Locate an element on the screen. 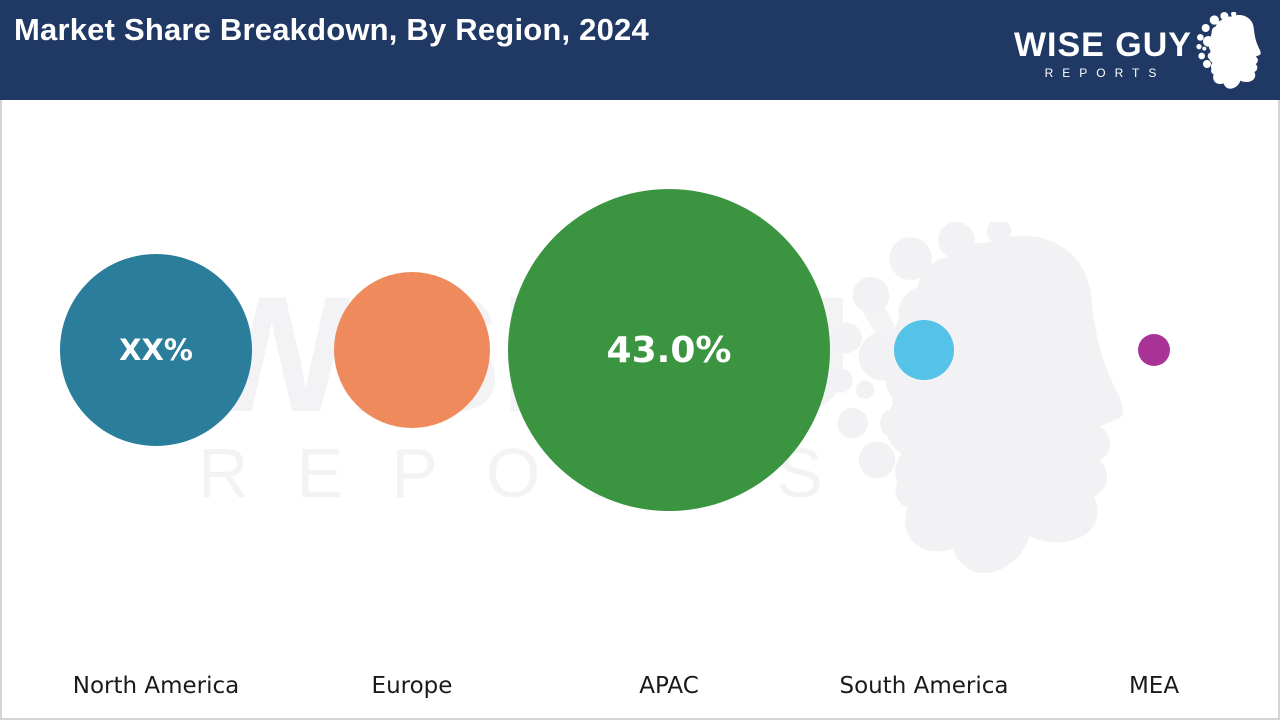 This screenshot has height=720, width=1280. bubble-apac: 43.0% is located at coordinates (669, 350).